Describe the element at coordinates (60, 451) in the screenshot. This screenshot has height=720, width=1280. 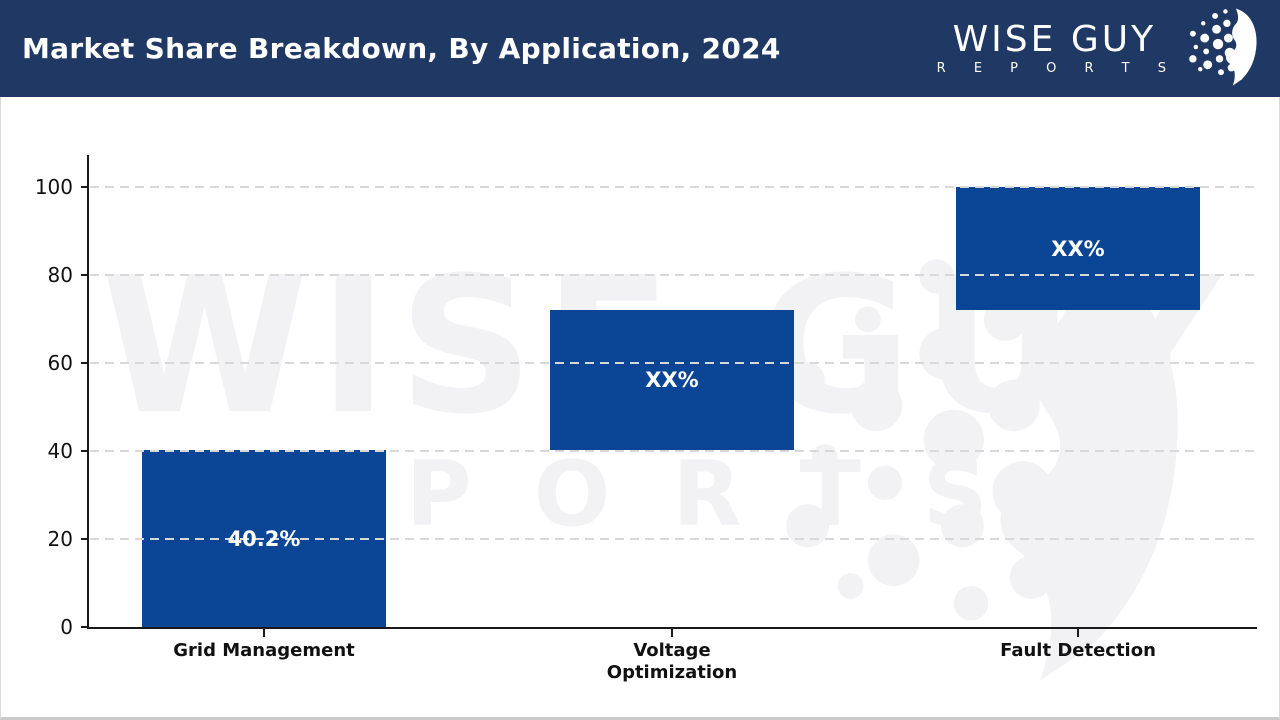
I see `y-tick-label: 40` at that location.